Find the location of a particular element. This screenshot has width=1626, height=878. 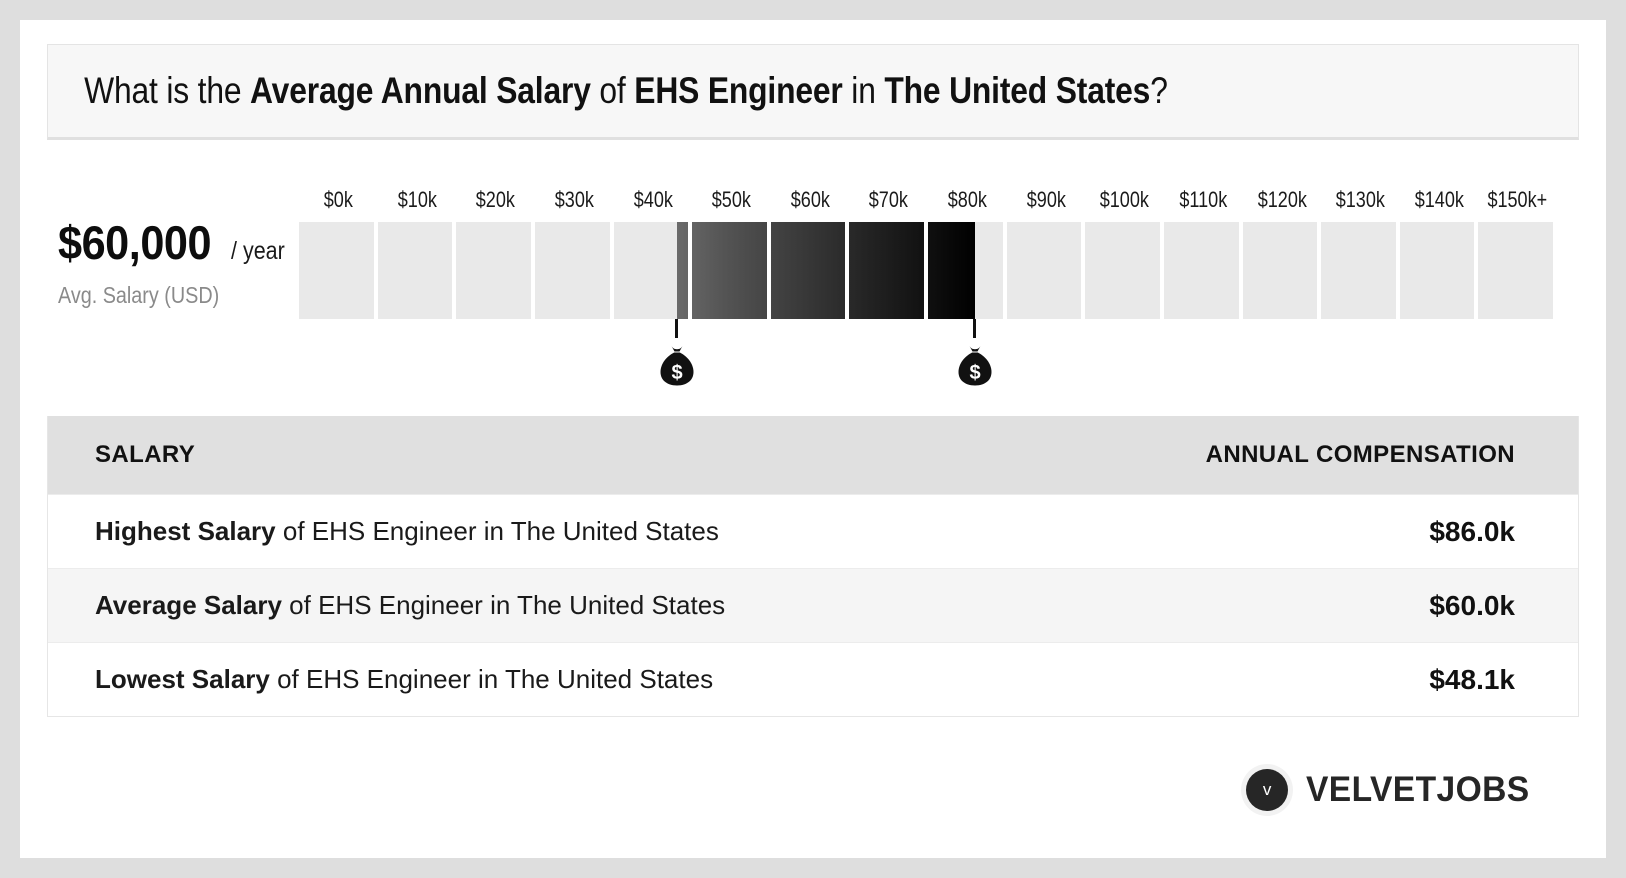

axis-tick-label: $140k is located at coordinates (1439, 199).